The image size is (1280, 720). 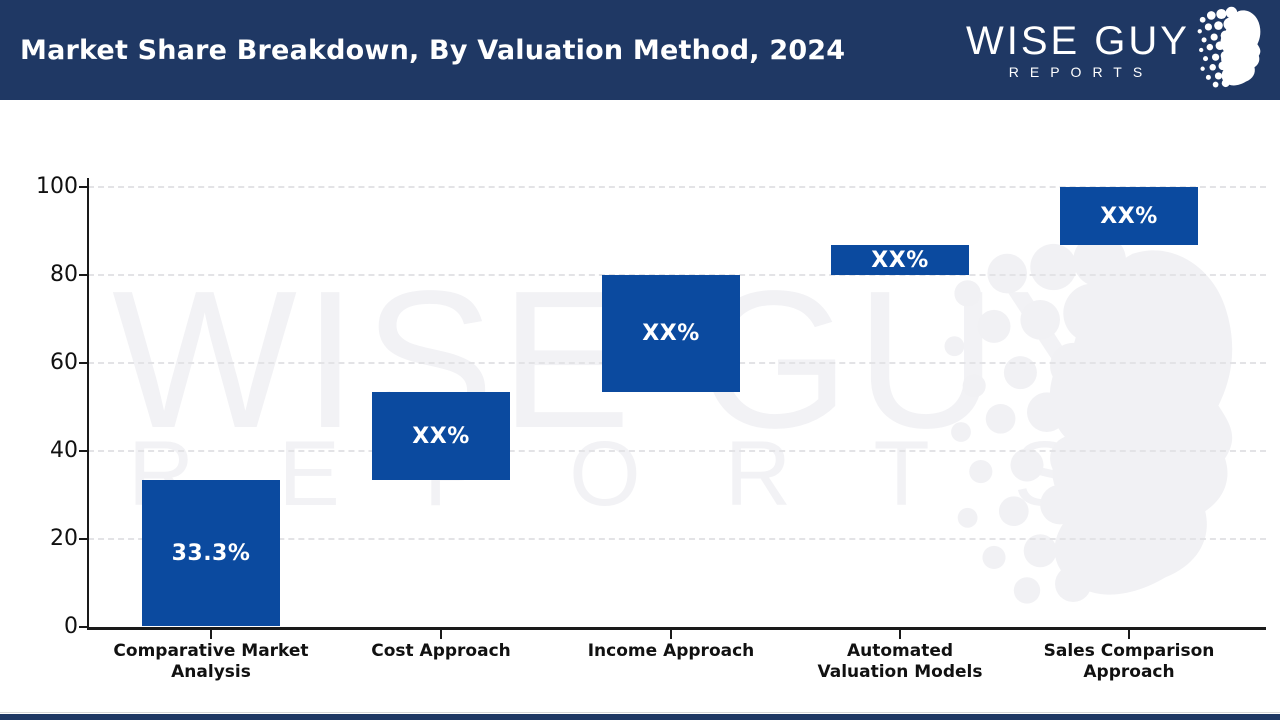 I want to click on logo-text: WISE GUY REPORTS, so click(x=1078, y=50).